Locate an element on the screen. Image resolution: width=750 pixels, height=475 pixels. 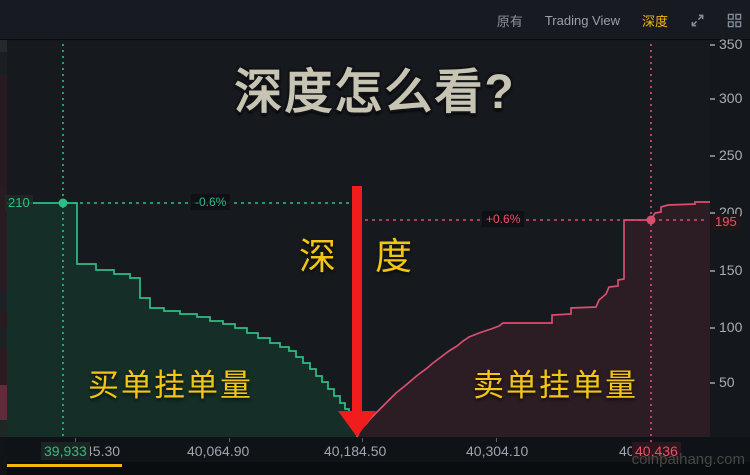
tab-tradingview: Trading View is located at coordinates (582, 20).